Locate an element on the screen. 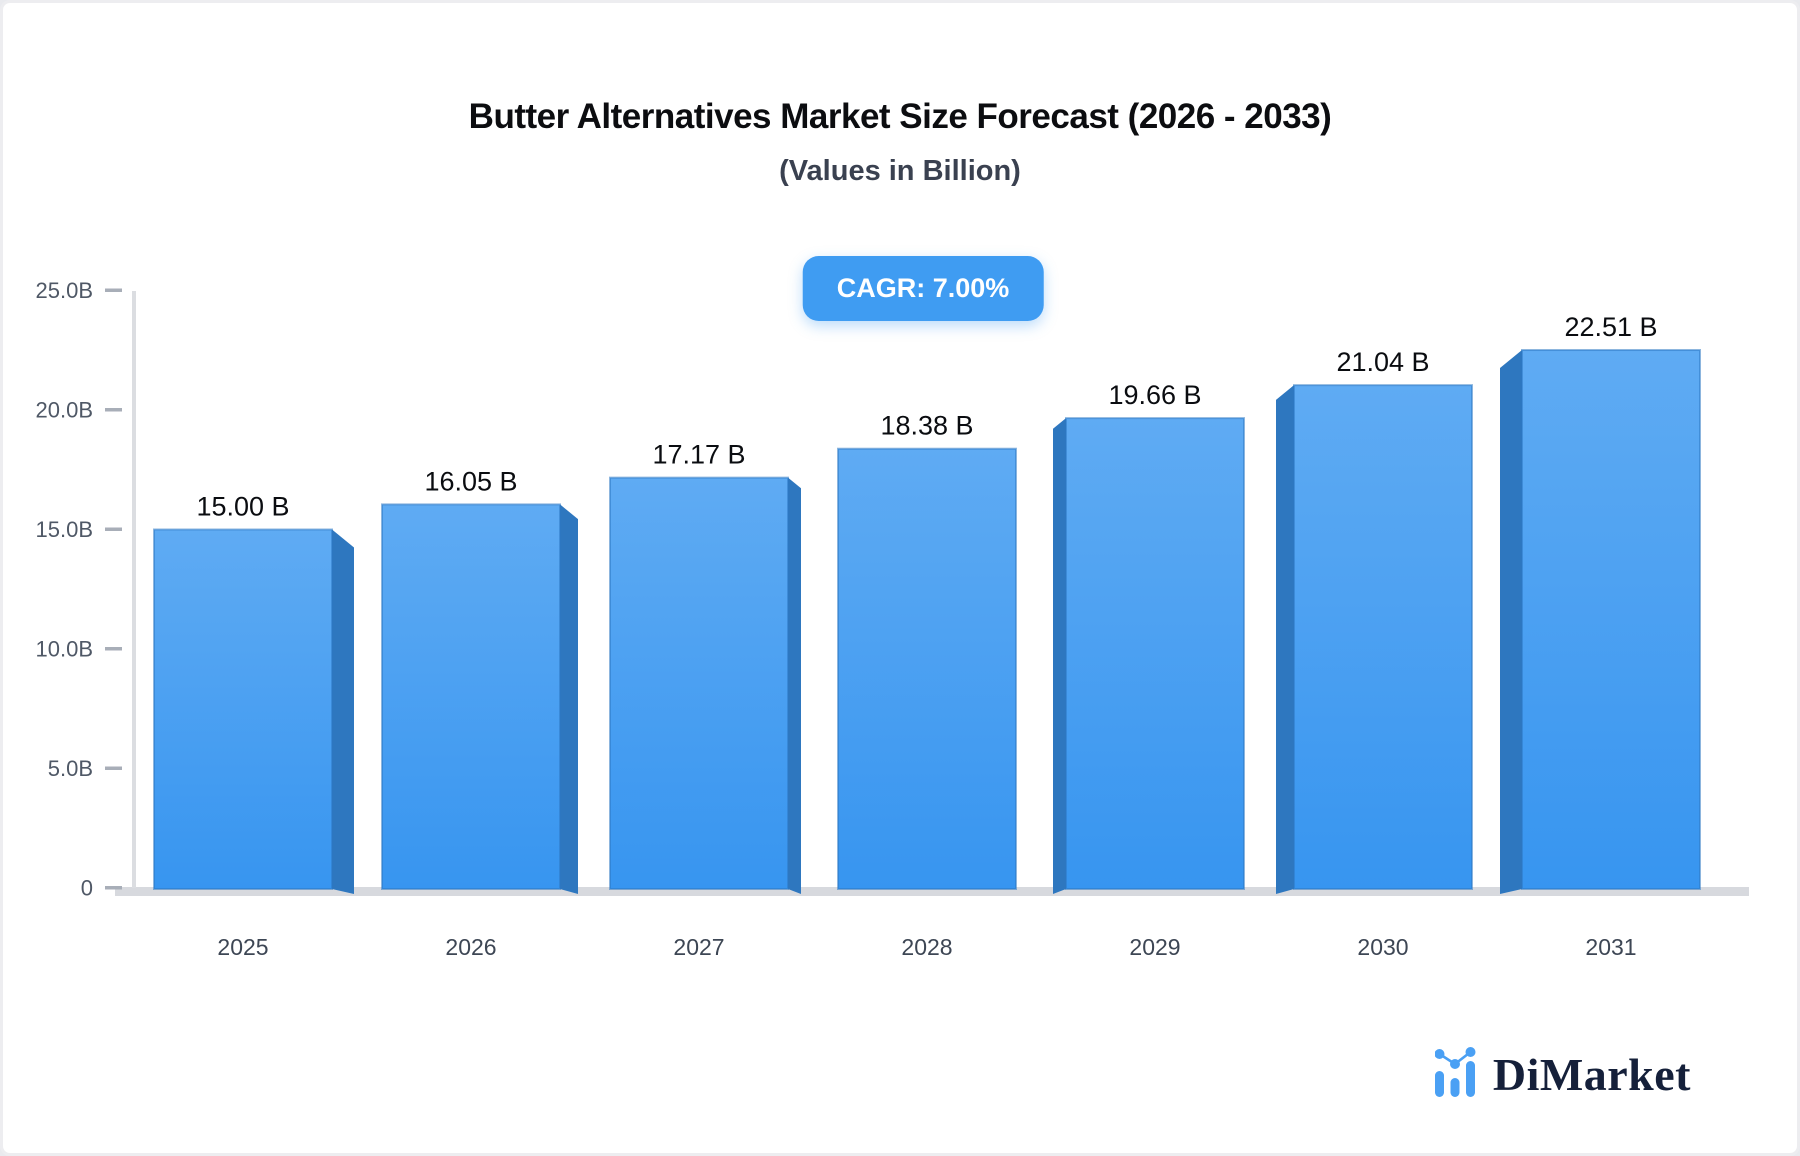 This screenshot has width=1800, height=1156. bar-2025 is located at coordinates (253, 711).